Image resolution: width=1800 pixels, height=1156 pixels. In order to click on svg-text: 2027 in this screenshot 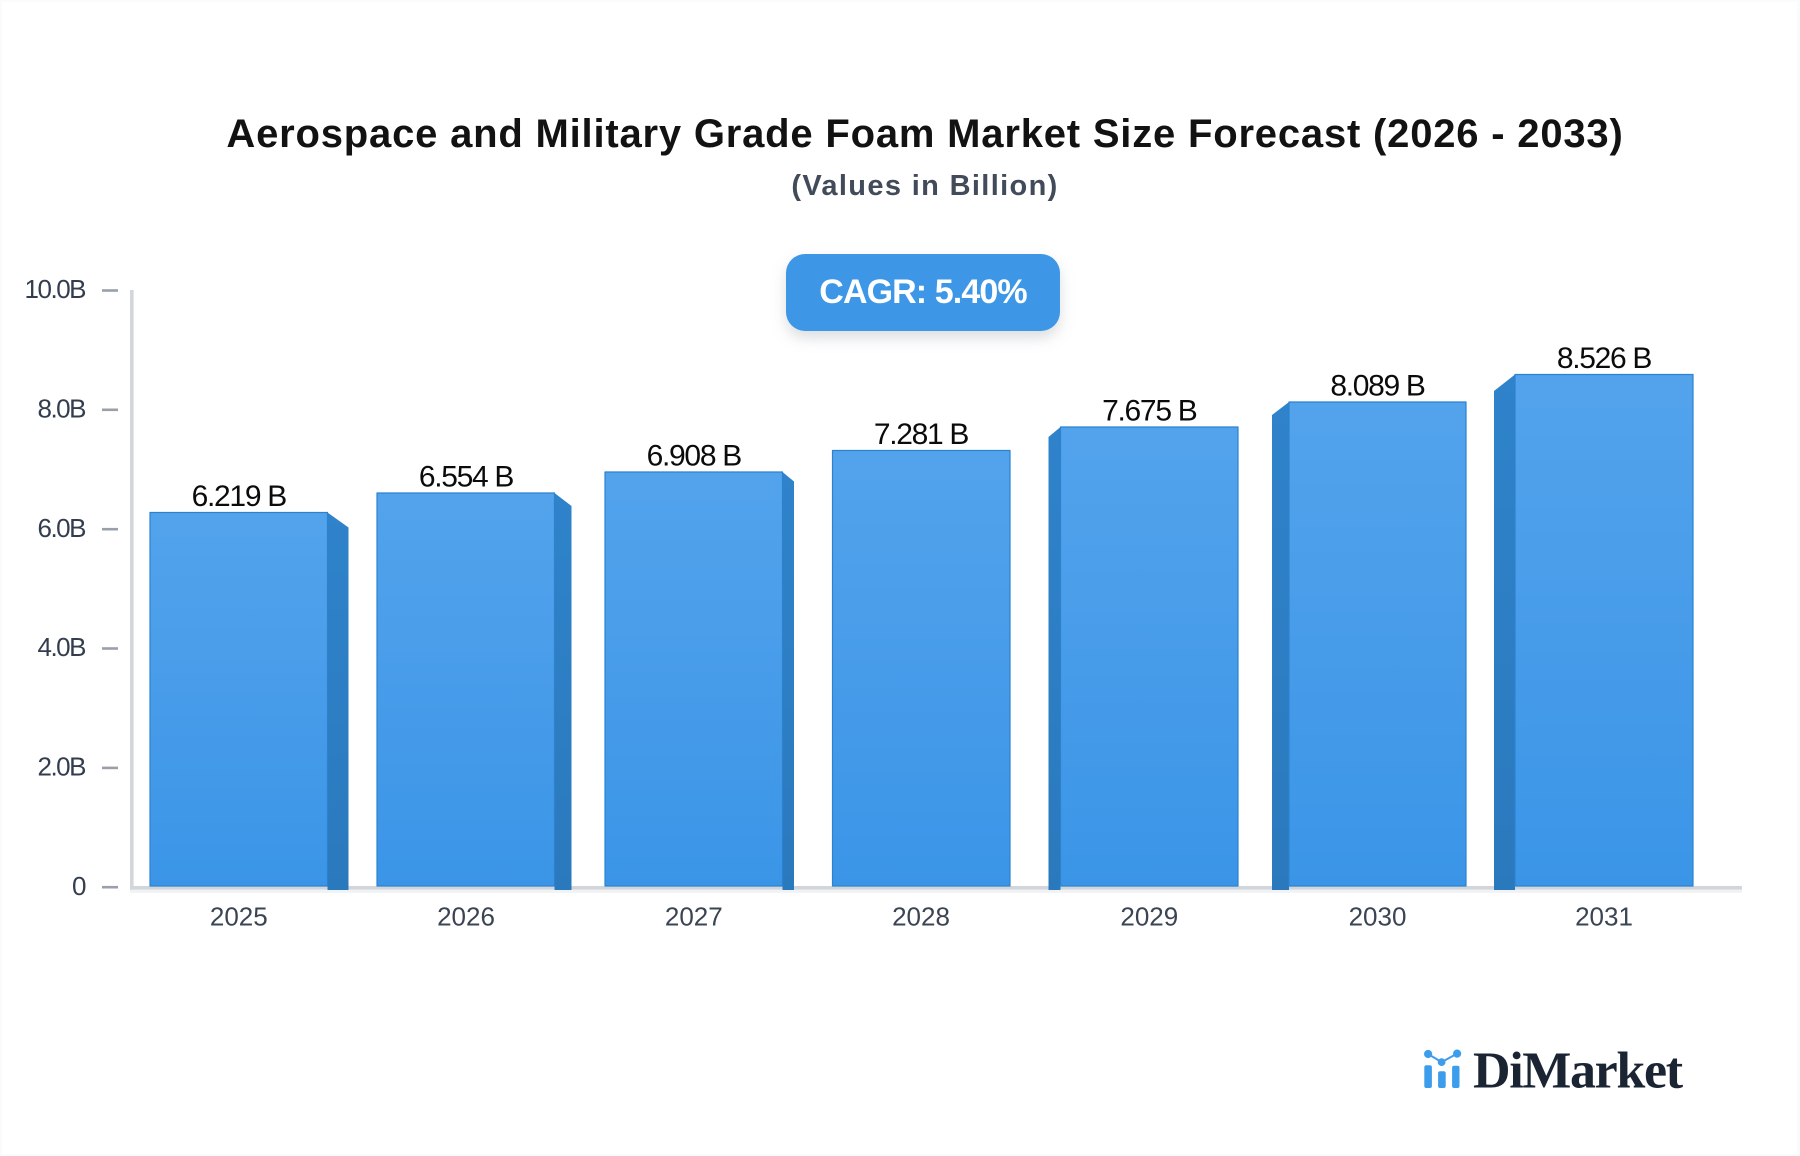, I will do `click(694, 917)`.